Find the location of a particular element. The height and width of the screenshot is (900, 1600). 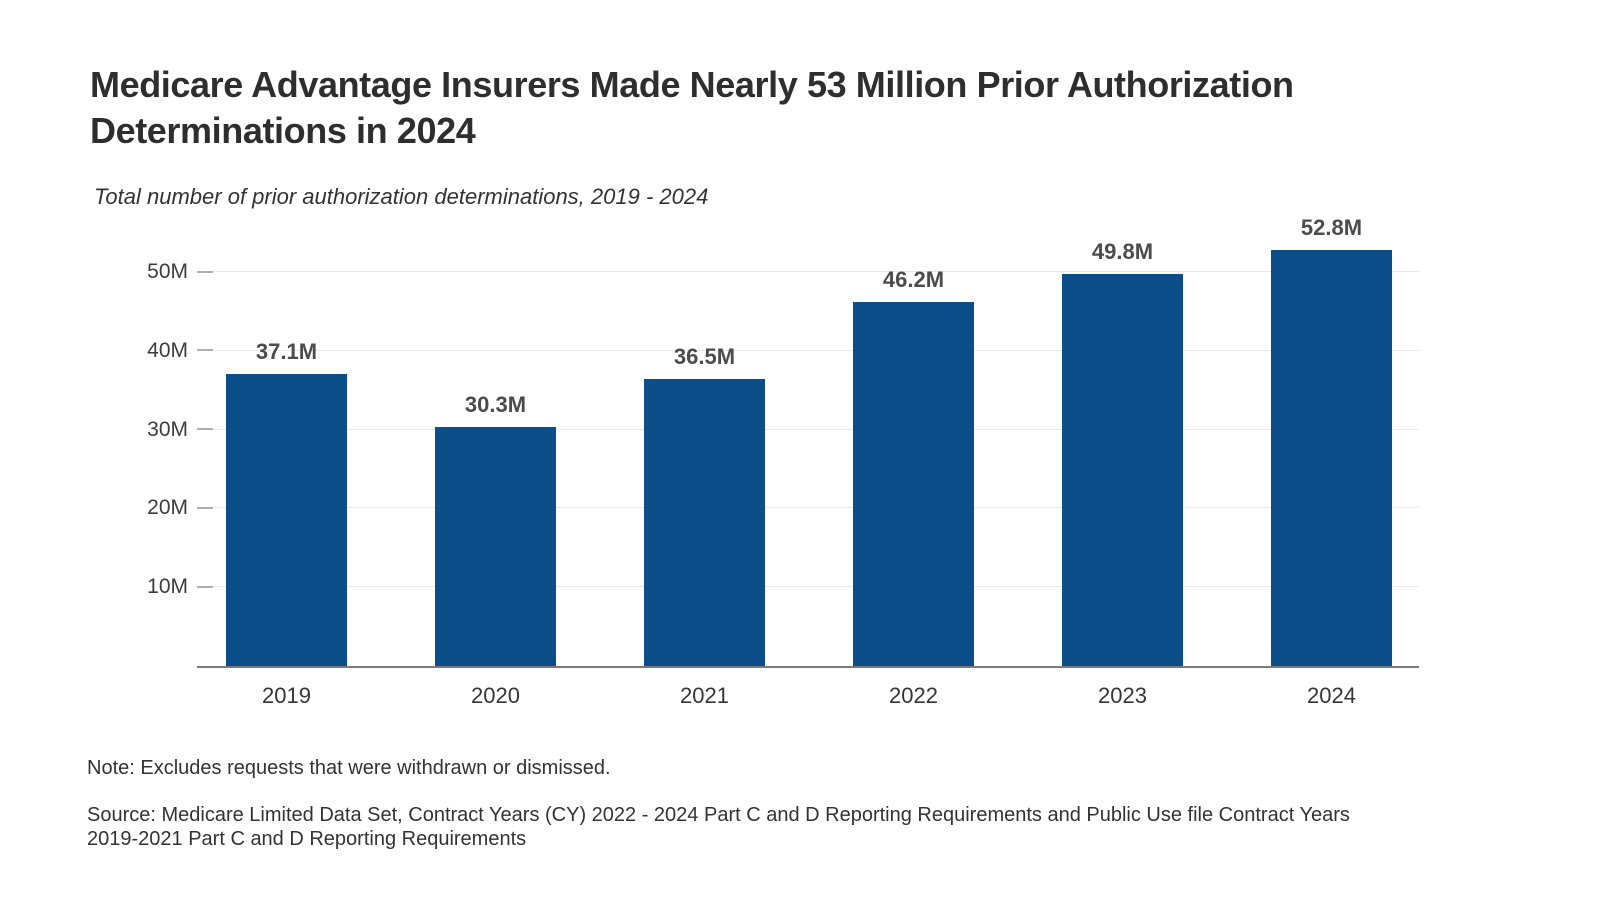

bar-value-label: 37.1M is located at coordinates (286, 351).